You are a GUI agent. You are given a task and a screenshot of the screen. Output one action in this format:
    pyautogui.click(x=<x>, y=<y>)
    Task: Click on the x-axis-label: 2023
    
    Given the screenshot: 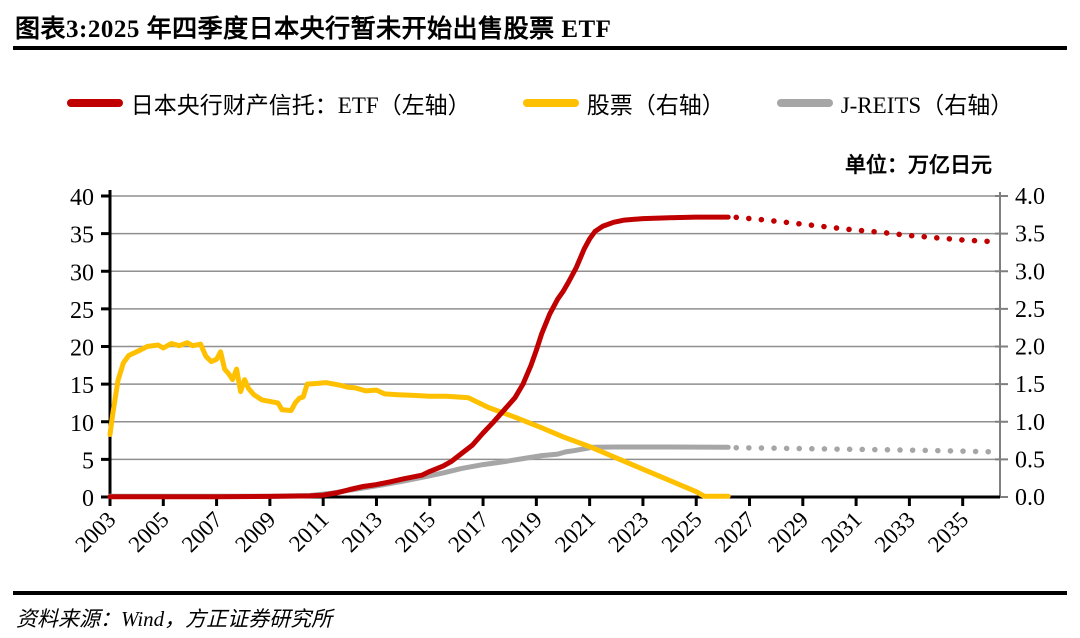 What is the action you would take?
    pyautogui.click(x=628, y=532)
    